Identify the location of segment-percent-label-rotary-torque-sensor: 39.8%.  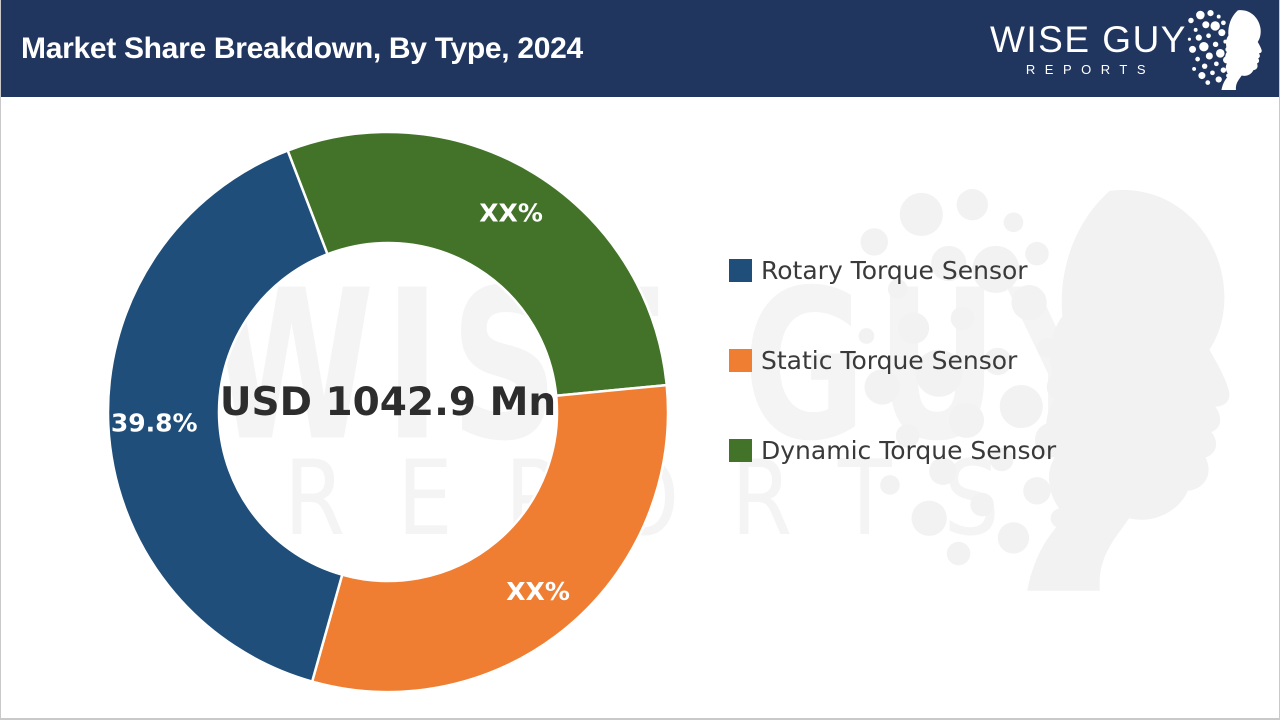
(154, 422).